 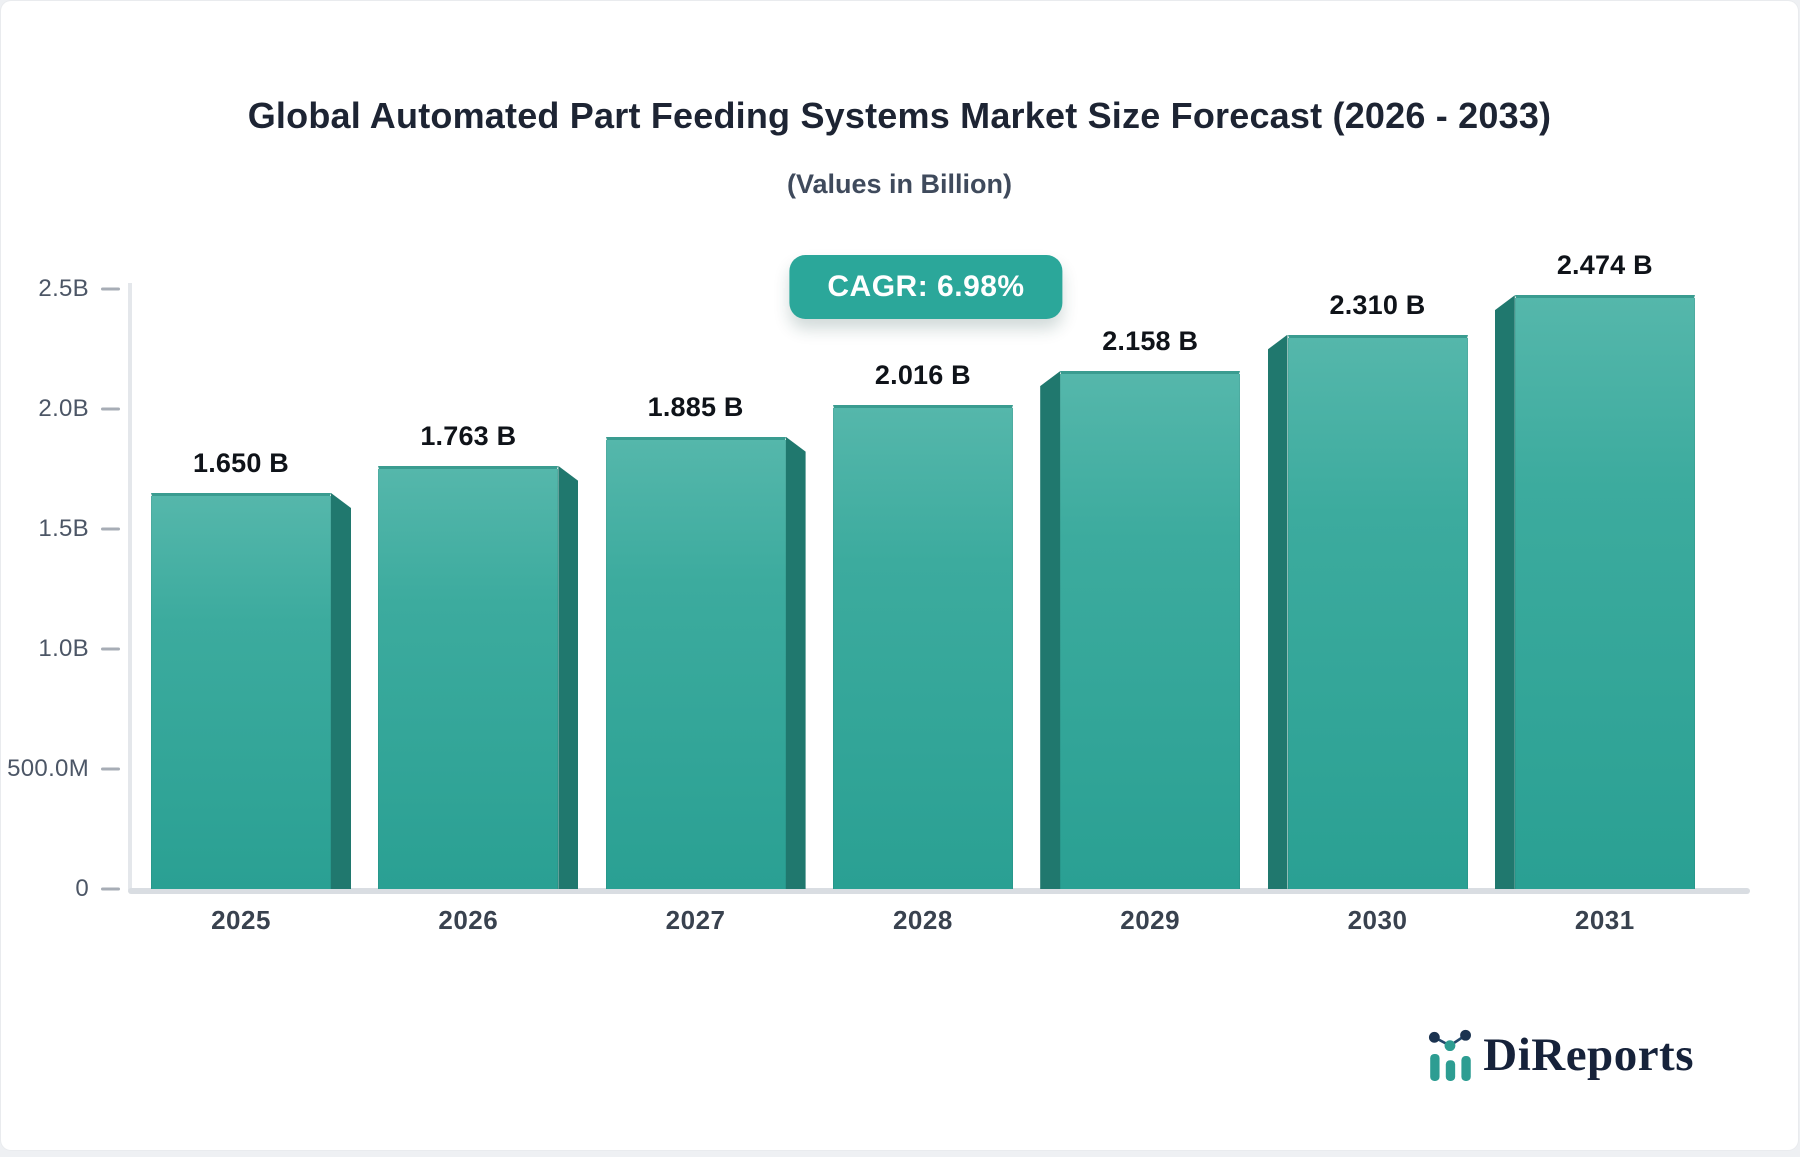 I want to click on bar-2031, so click(x=1604, y=592).